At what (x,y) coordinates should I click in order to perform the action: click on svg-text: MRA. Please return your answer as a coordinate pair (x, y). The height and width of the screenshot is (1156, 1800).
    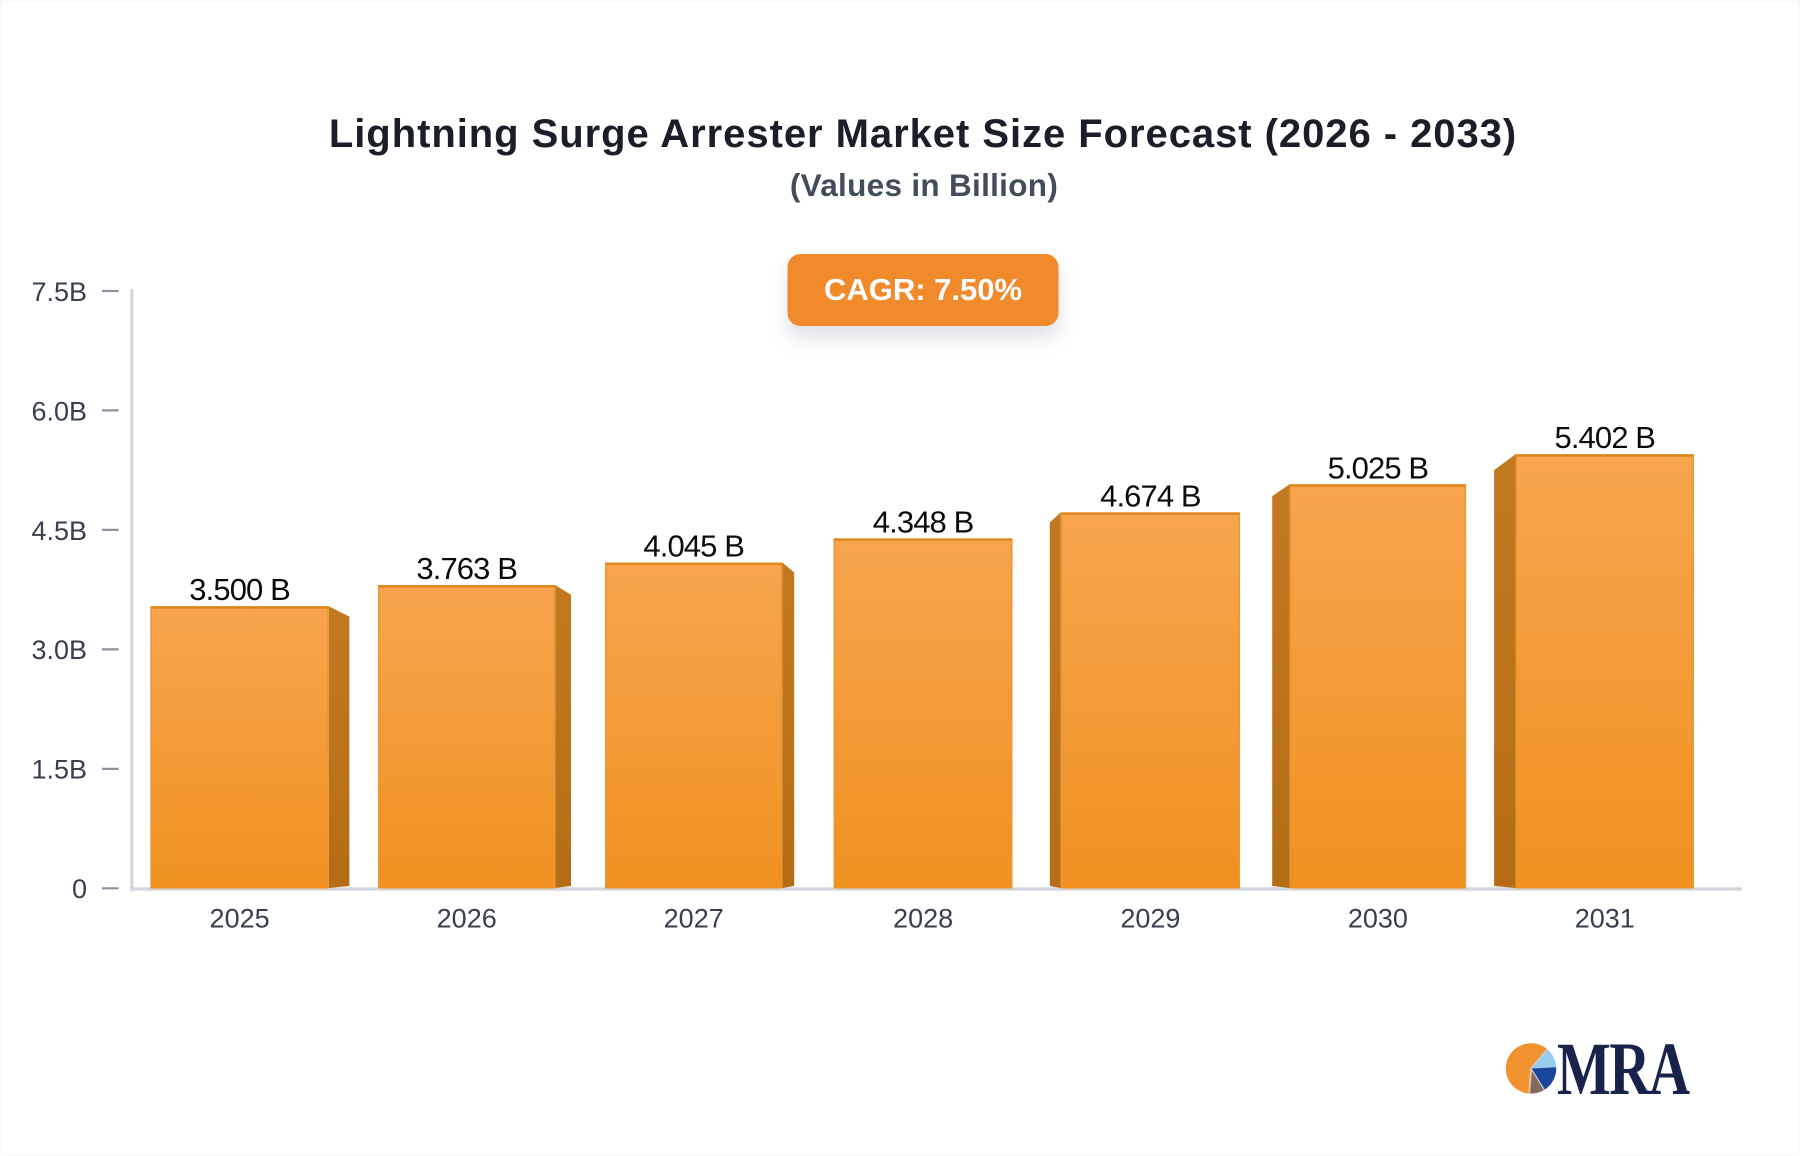
    Looking at the image, I should click on (1623, 1070).